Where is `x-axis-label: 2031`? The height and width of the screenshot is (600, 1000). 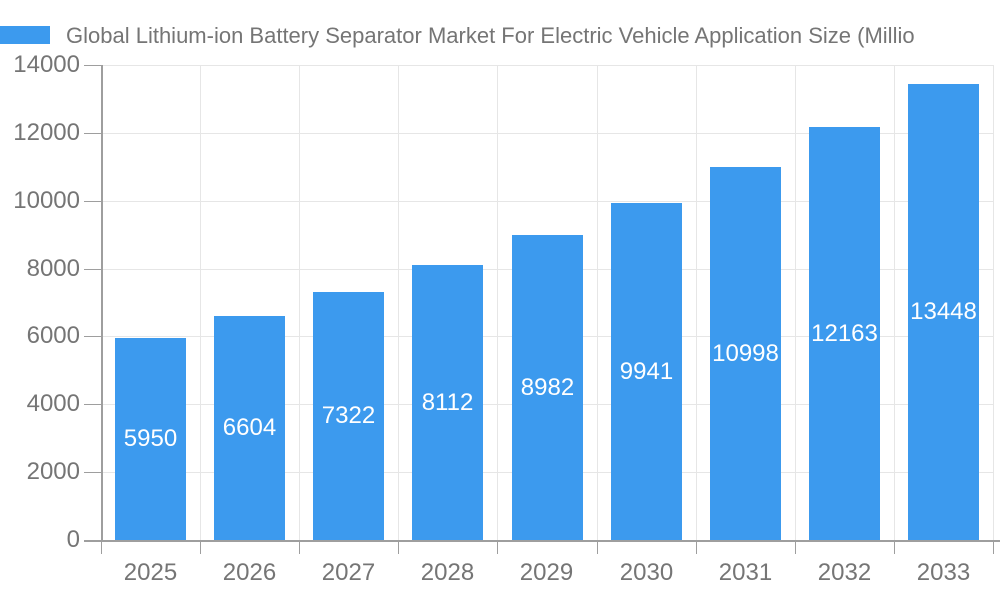
x-axis-label: 2031 is located at coordinates (745, 572).